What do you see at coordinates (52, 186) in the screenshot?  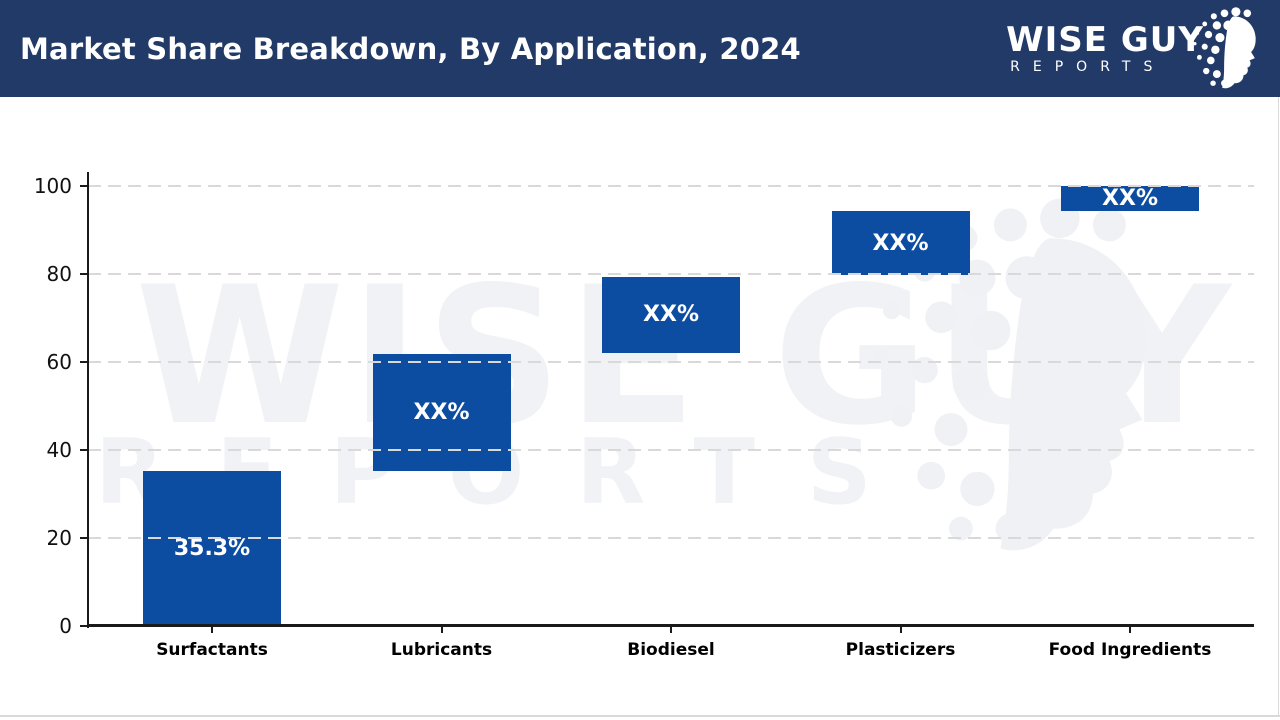 I see `y-tick-label: 100` at bounding box center [52, 186].